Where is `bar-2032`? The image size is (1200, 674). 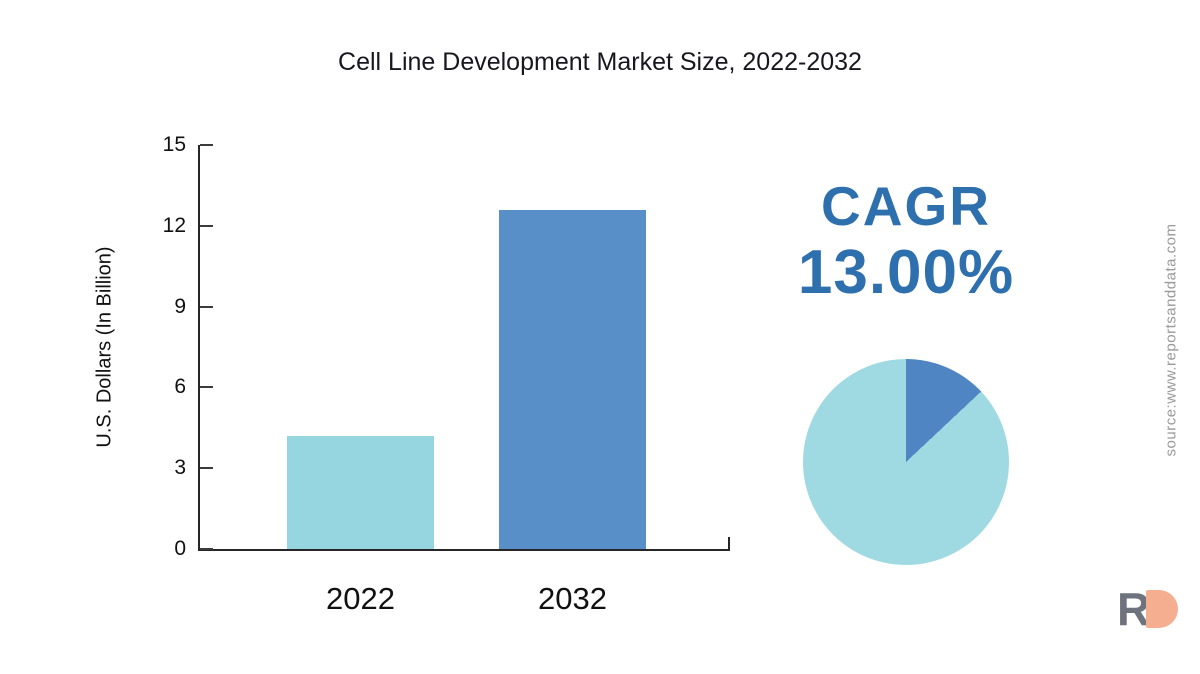
bar-2032 is located at coordinates (572, 379).